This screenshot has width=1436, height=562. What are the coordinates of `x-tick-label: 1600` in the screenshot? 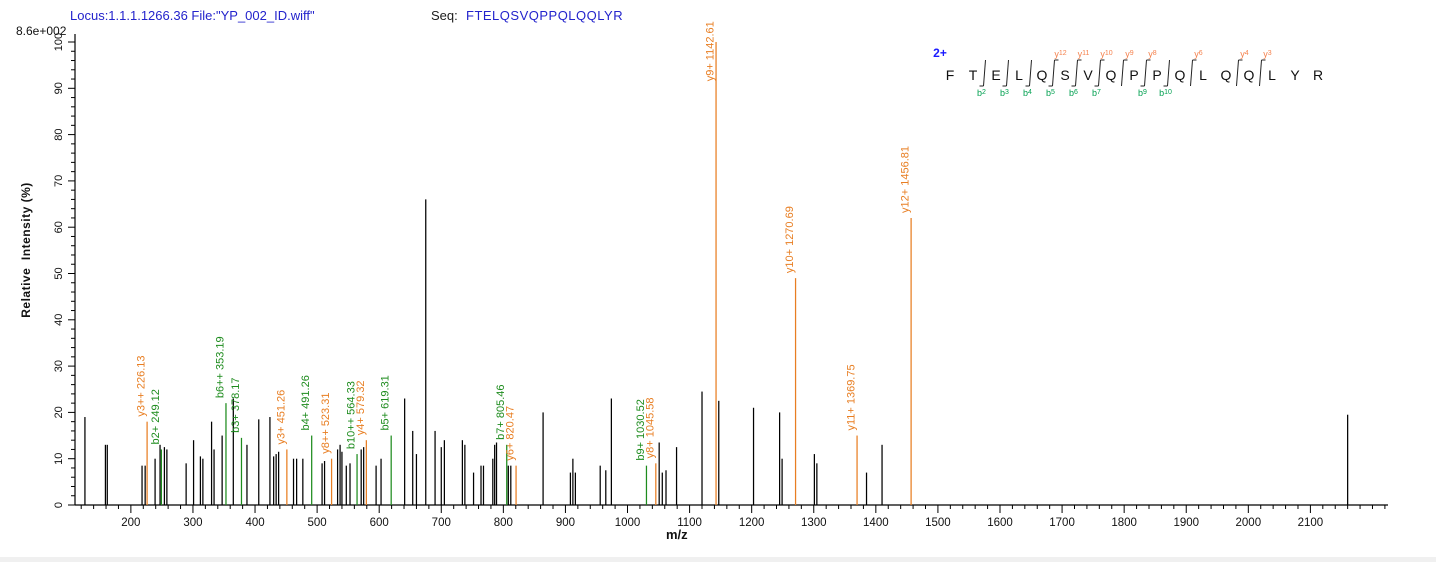 It's located at (1000, 523).